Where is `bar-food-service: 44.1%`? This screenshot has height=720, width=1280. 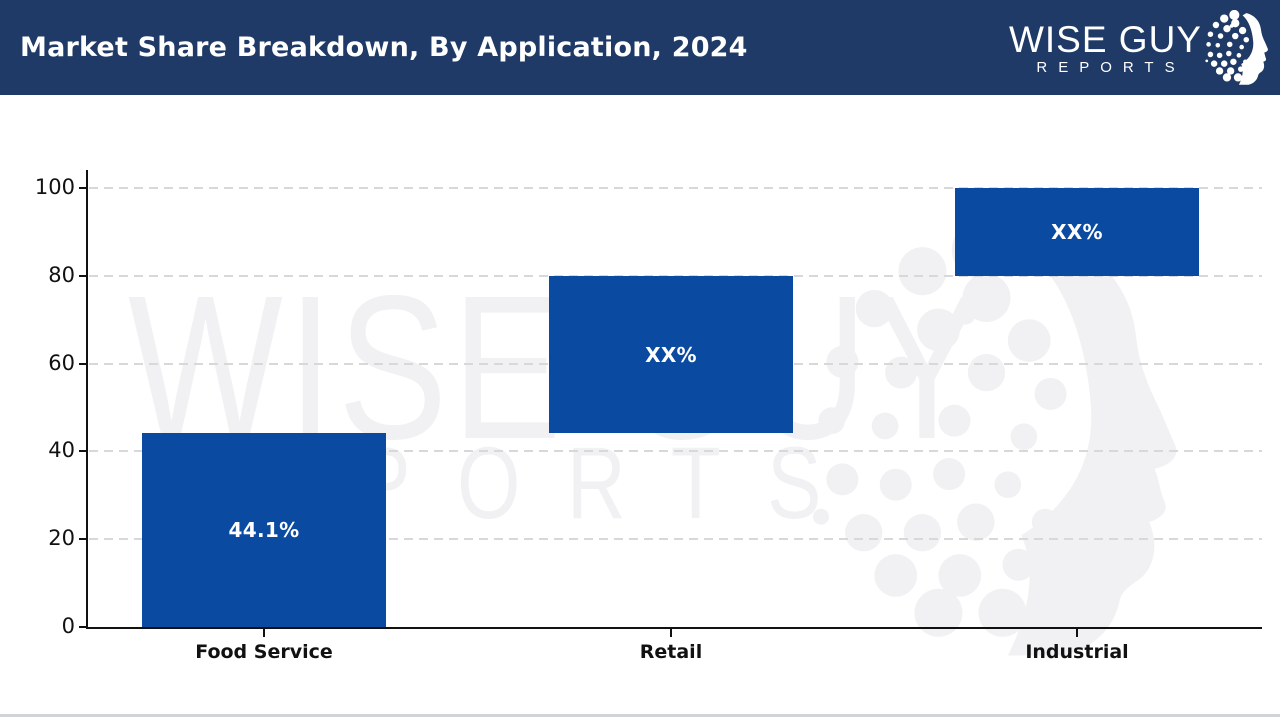
bar-food-service: 44.1% is located at coordinates (264, 530).